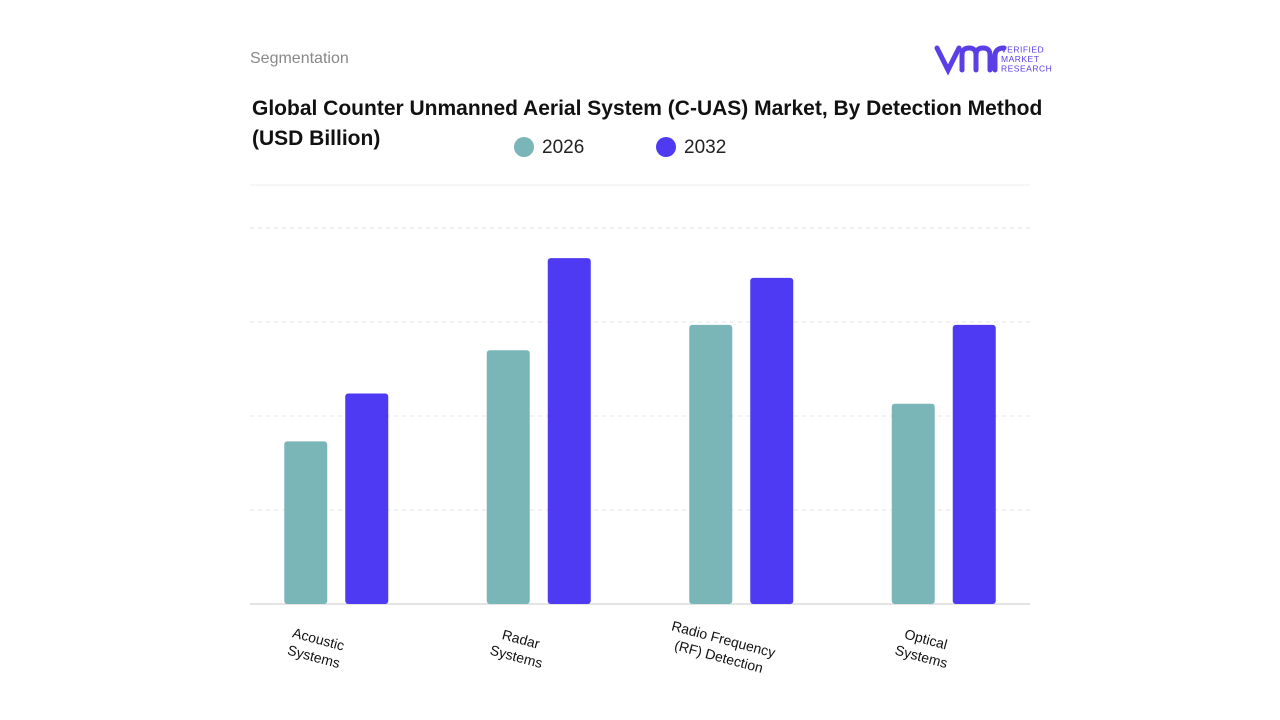 The width and height of the screenshot is (1280, 720). Describe the element at coordinates (1026, 68) in the screenshot. I see `logo-text: RESEARCH` at that location.